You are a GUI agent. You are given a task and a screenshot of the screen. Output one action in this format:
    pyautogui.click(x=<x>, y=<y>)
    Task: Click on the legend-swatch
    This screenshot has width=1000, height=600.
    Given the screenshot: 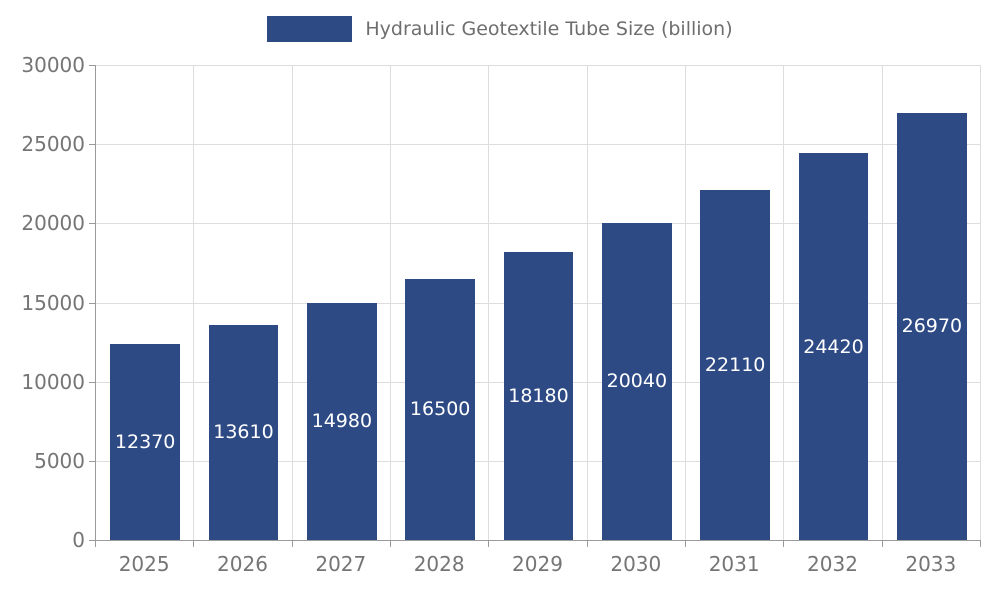 What is the action you would take?
    pyautogui.click(x=310, y=29)
    